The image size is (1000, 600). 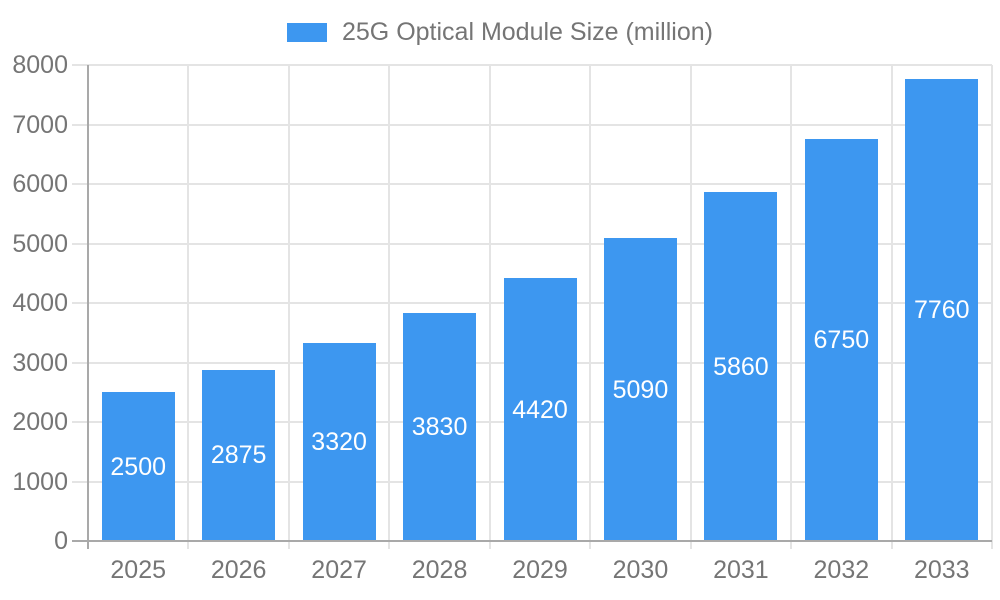 I want to click on x-axis-tick-label: 2028, so click(x=439, y=570).